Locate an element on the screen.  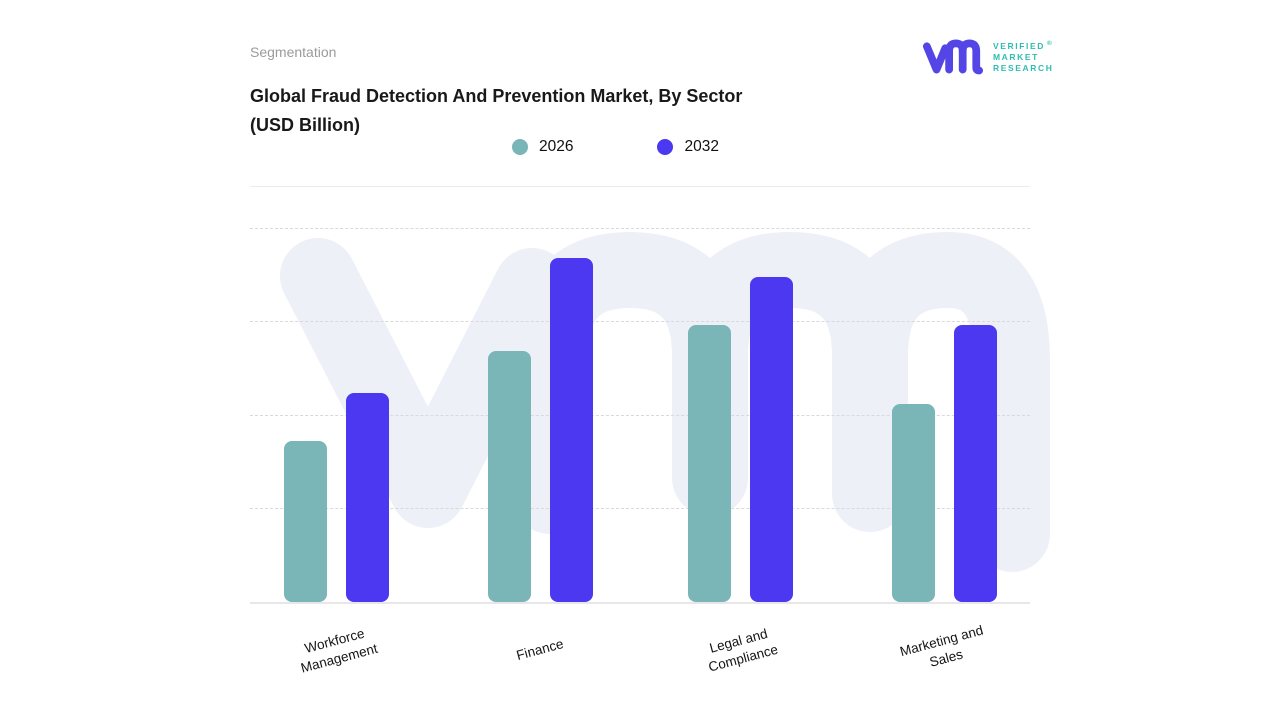
bar-2026-marketing-and-sales is located at coordinates (913, 503).